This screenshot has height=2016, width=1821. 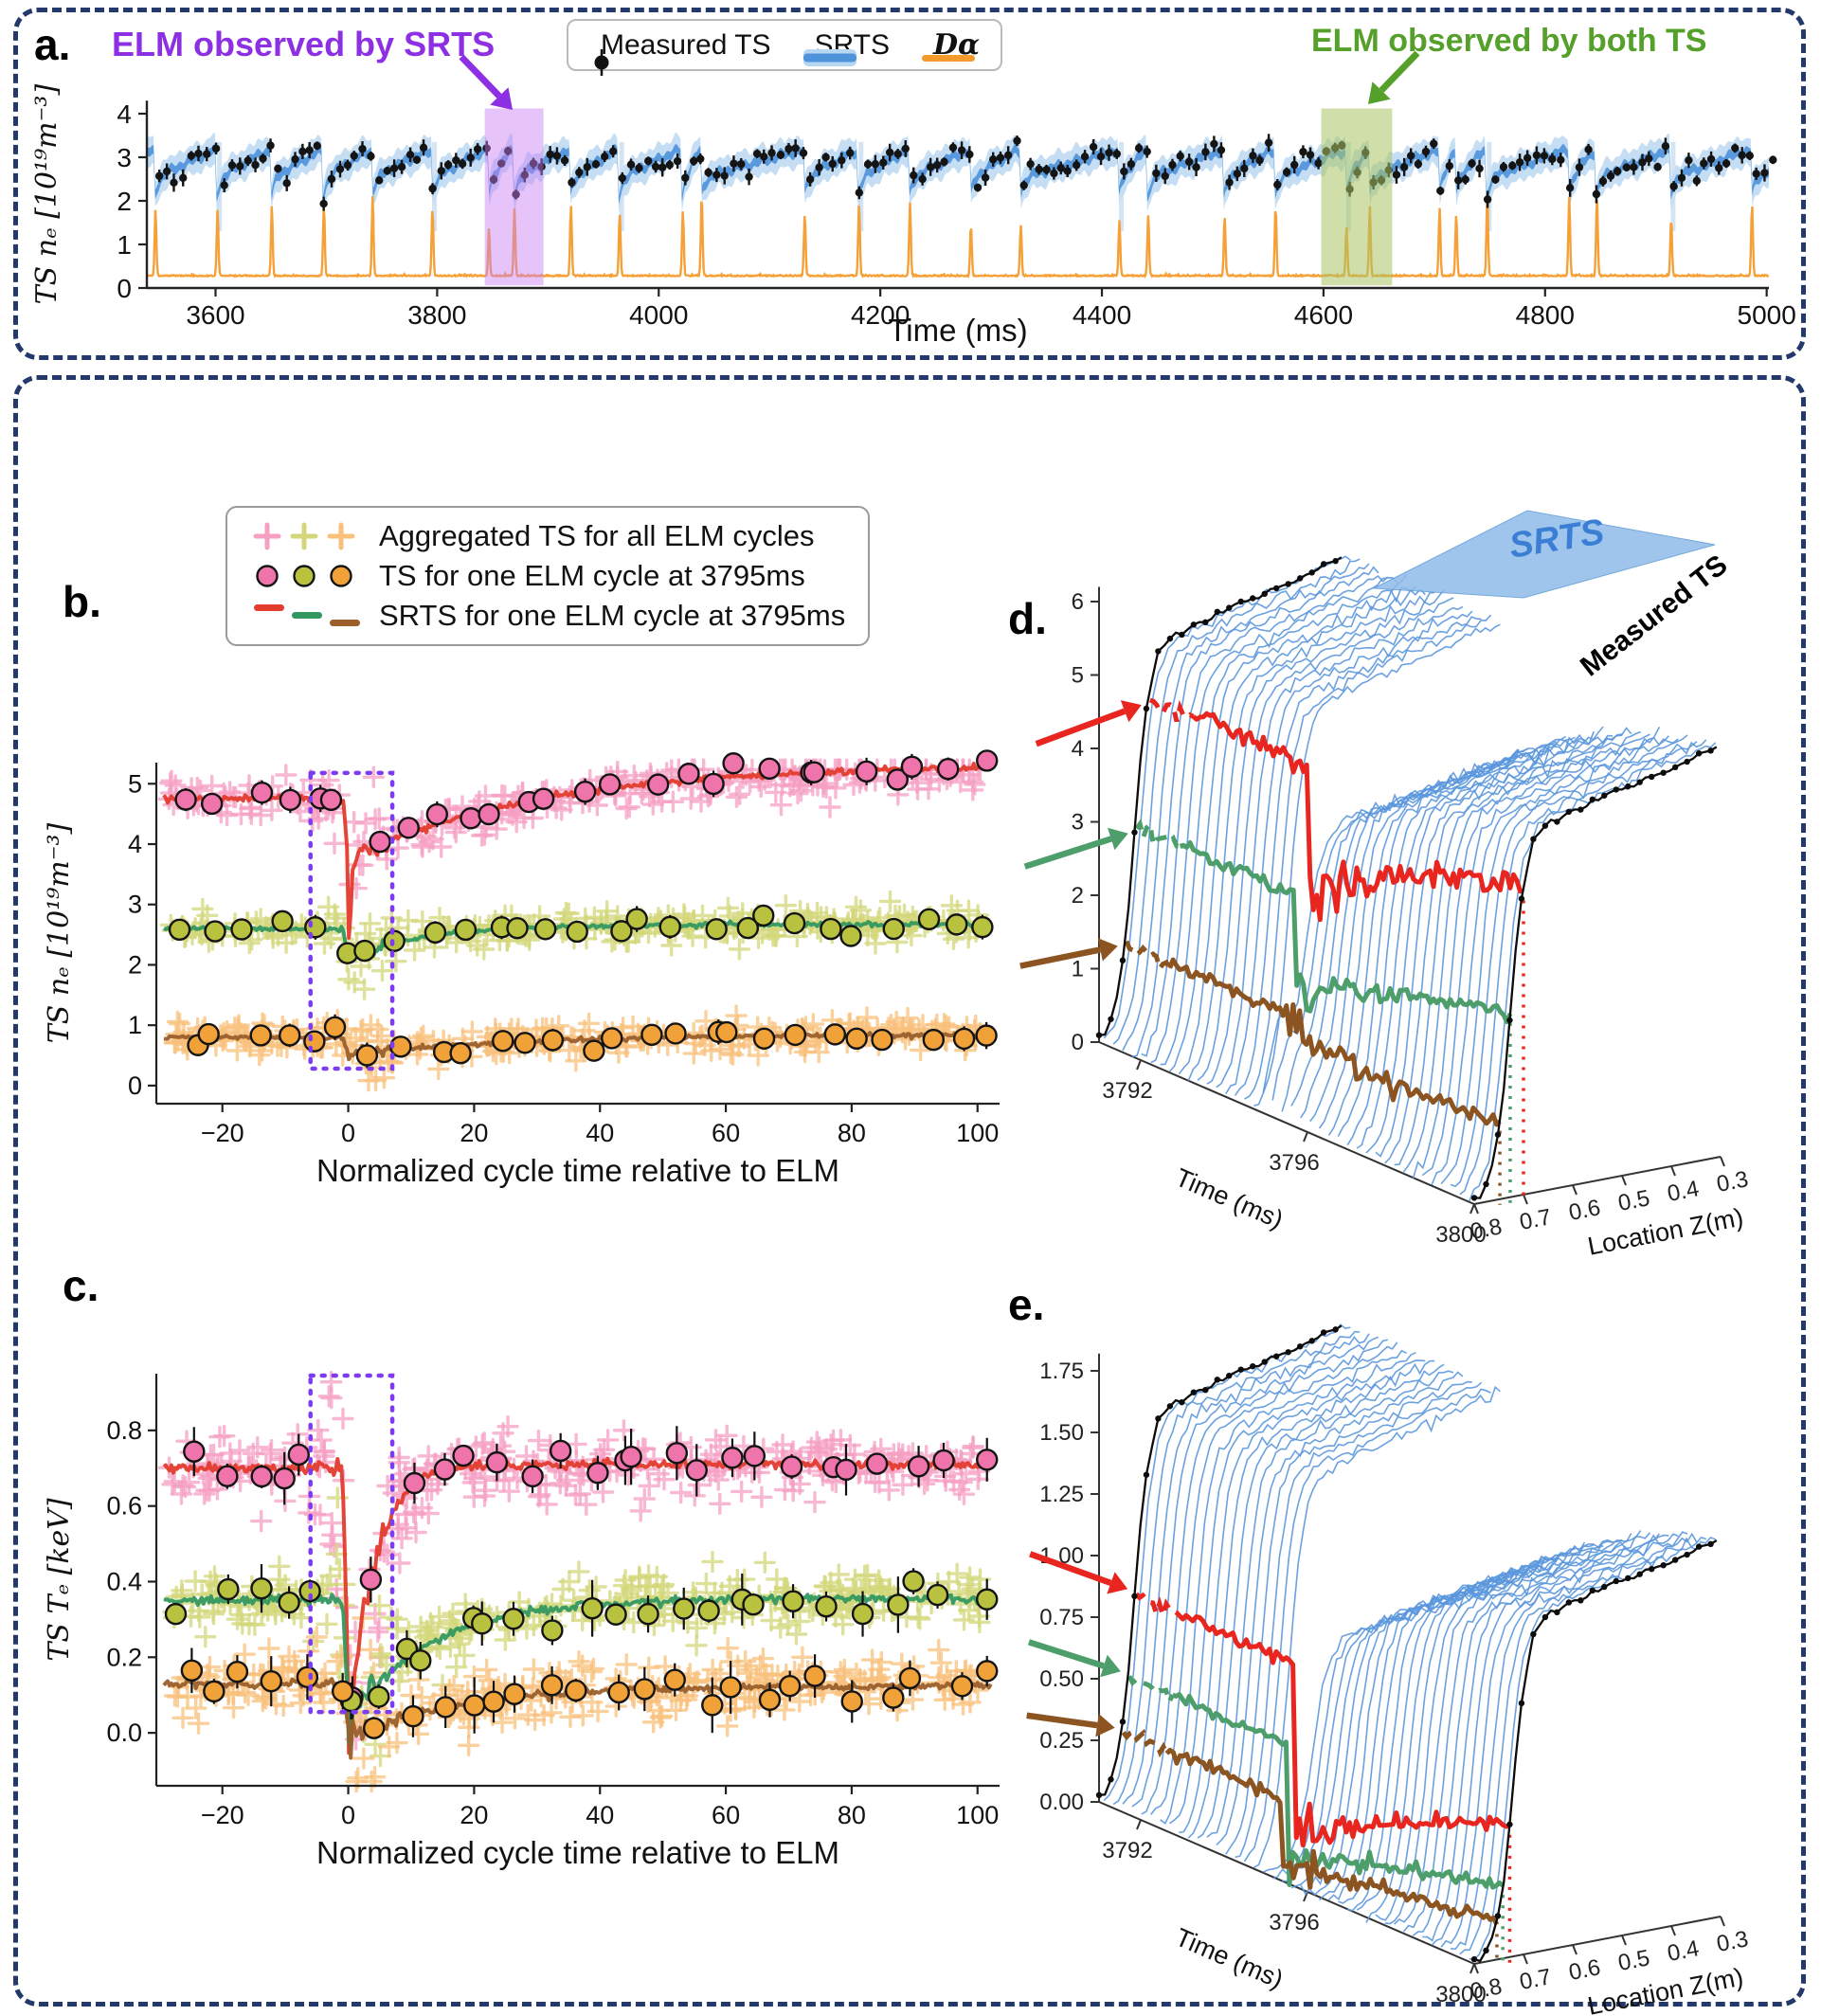 I want to click on svg-text: 3600, so click(x=215, y=315).